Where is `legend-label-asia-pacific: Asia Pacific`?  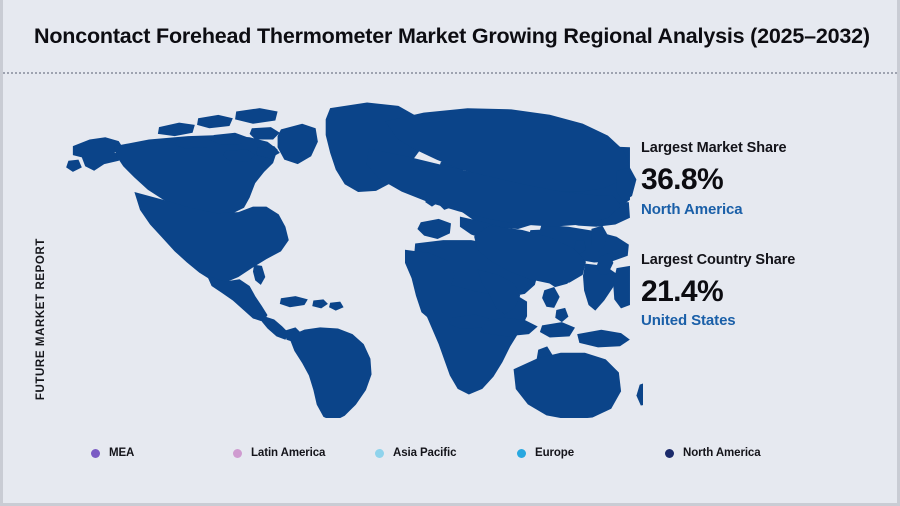
legend-label-asia-pacific: Asia Pacific is located at coordinates (425, 453).